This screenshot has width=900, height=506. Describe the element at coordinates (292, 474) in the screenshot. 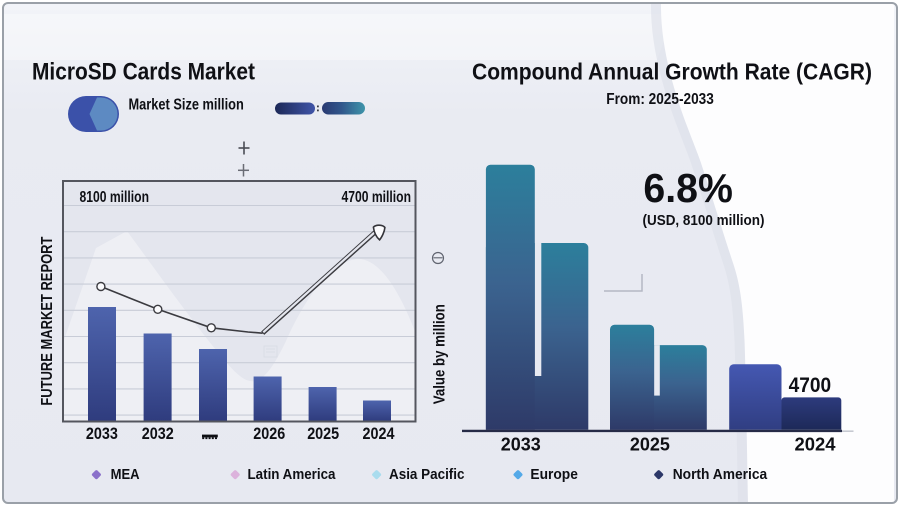

I see `svg-text: Latin America` at that location.